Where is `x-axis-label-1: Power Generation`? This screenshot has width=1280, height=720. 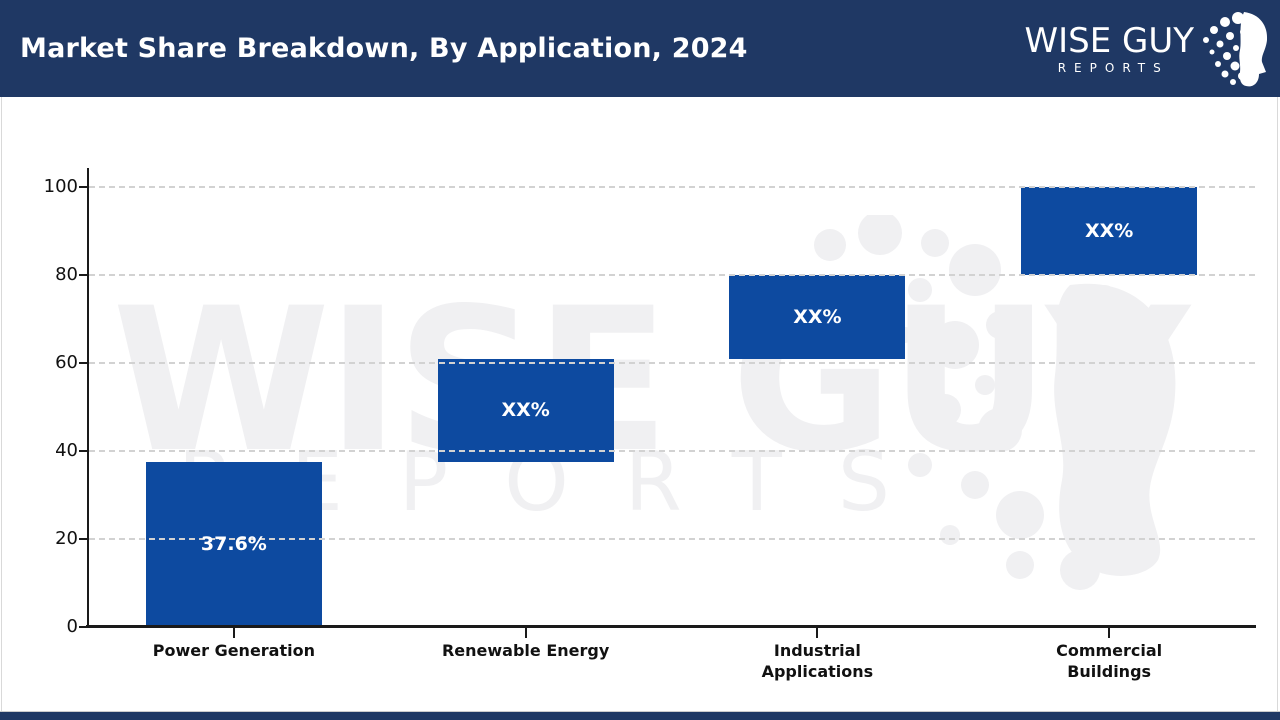
x-axis-label-1: Power Generation is located at coordinates (234, 650).